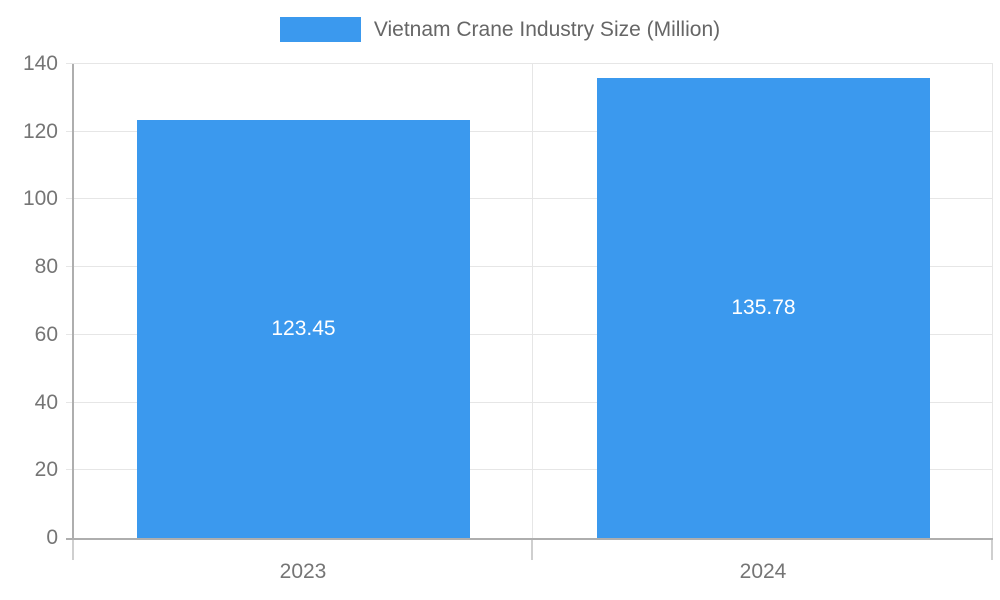 The image size is (1000, 600). What do you see at coordinates (46, 469) in the screenshot?
I see `y-tick-label: 20` at bounding box center [46, 469].